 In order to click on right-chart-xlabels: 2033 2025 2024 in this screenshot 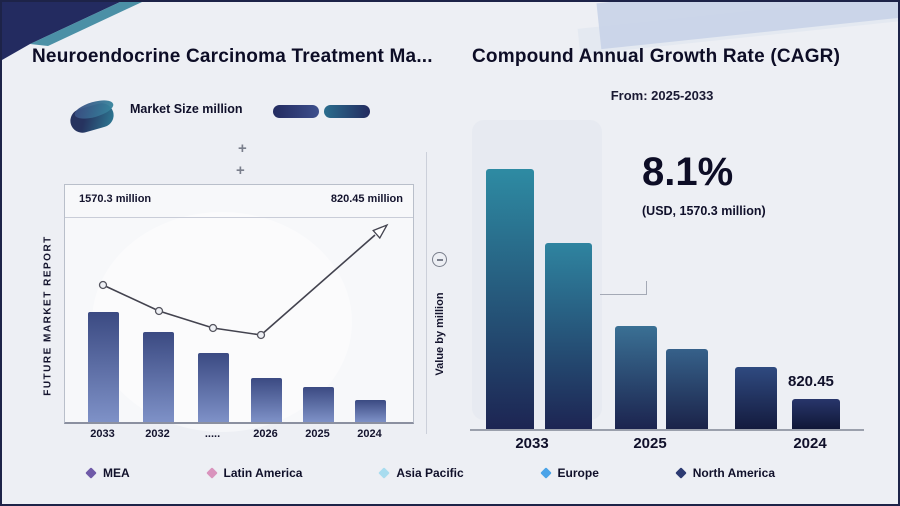, I will do `click(667, 445)`.